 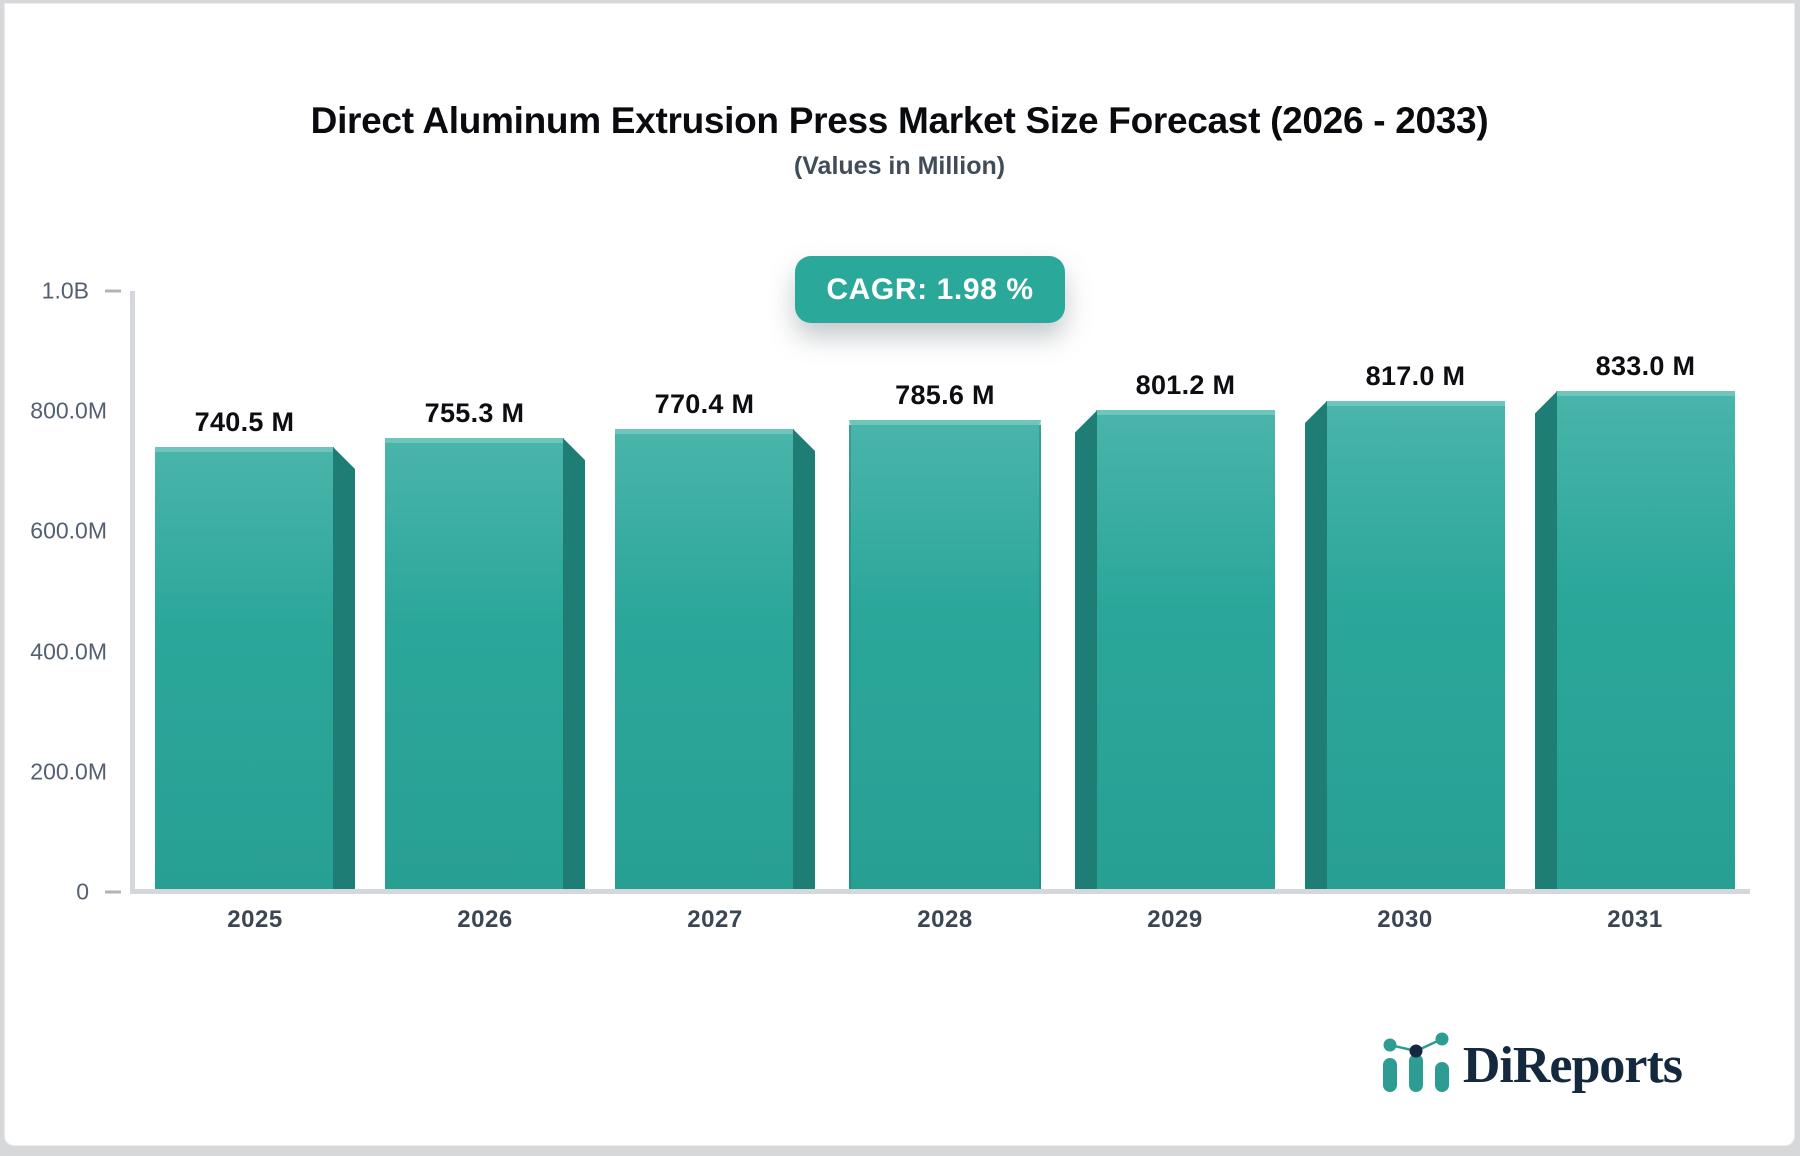 I want to click on bar-group-2031: 833.0 M 2031, so click(x=1635, y=612).